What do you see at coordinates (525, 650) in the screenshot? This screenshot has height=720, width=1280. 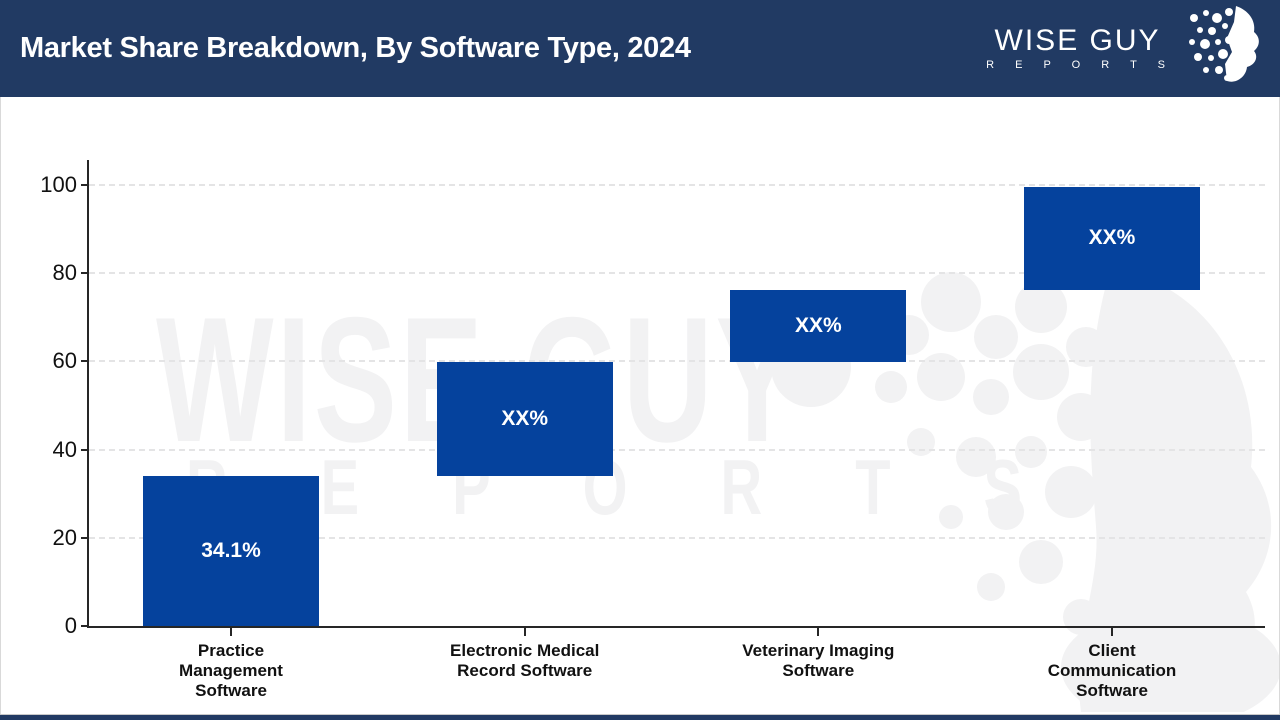 I see `x-axis-category-line: Electronic Medical` at bounding box center [525, 650].